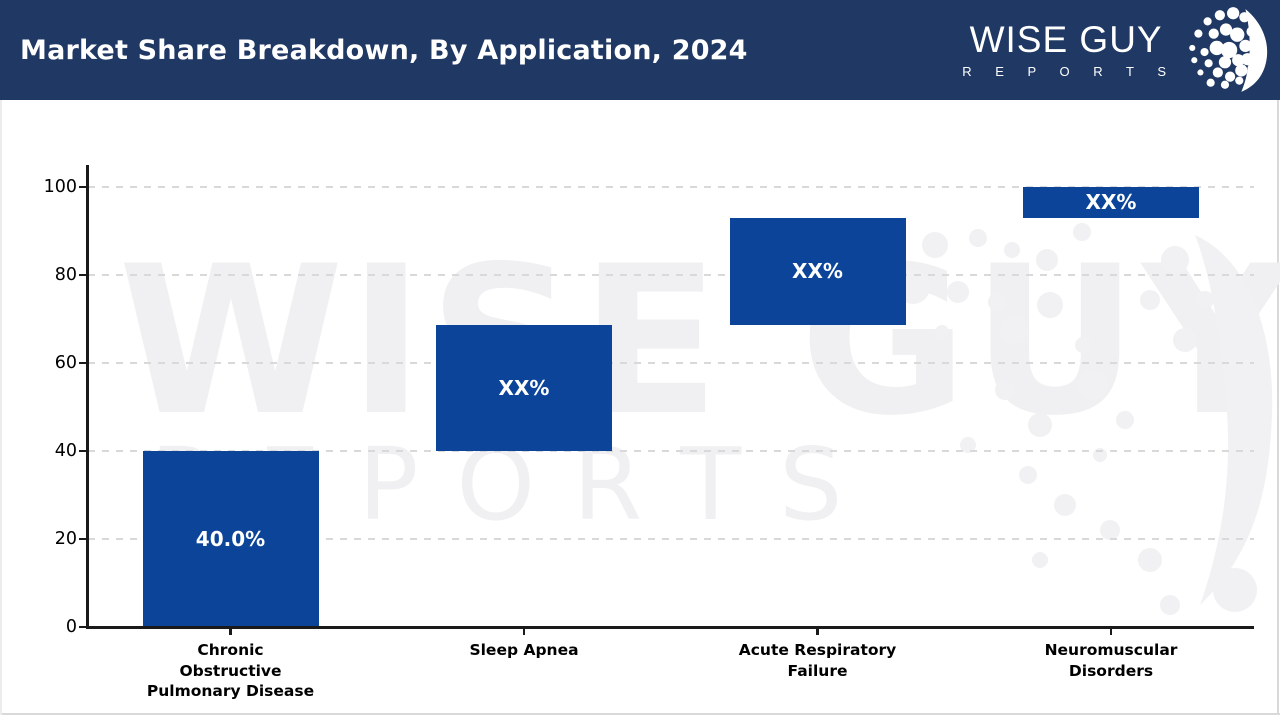 Image resolution: width=1280 pixels, height=720 pixels. Describe the element at coordinates (1066, 39) in the screenshot. I see `brand-name: WISE GUY` at that location.